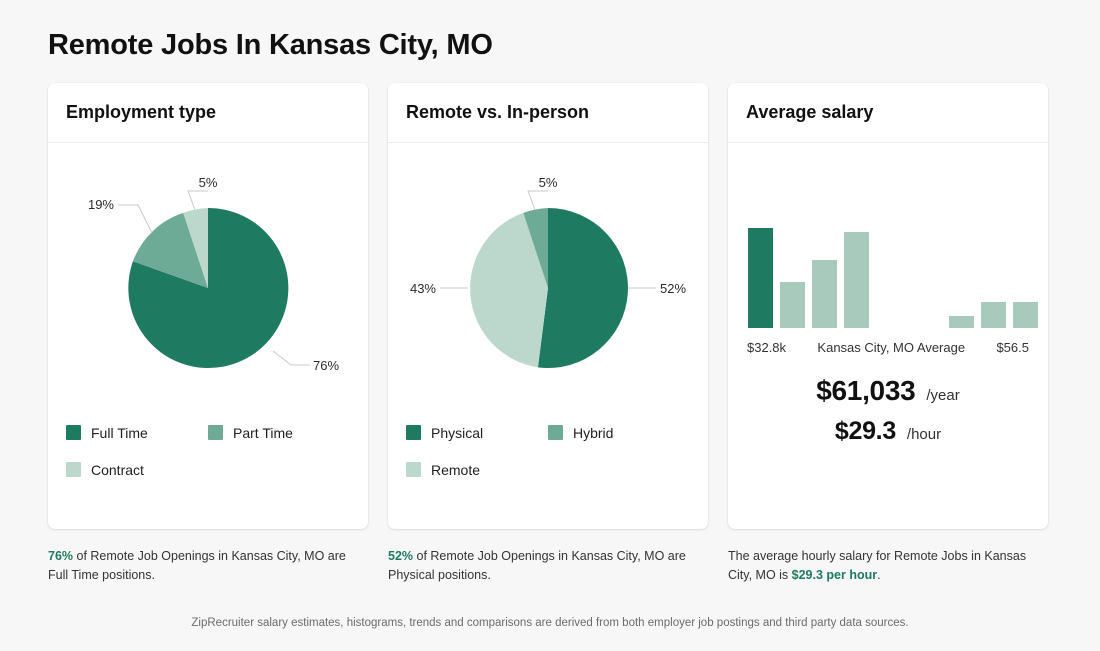  I want to click on pie-value-label-contract: 5%, so click(208, 182).